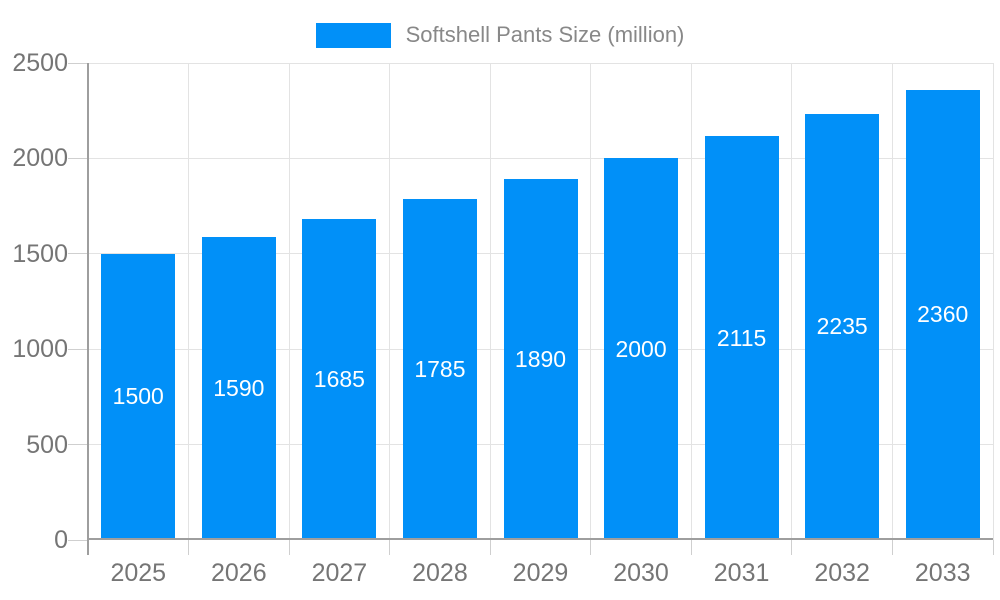 The width and height of the screenshot is (1000, 600). I want to click on bar: 2115, so click(741, 338).